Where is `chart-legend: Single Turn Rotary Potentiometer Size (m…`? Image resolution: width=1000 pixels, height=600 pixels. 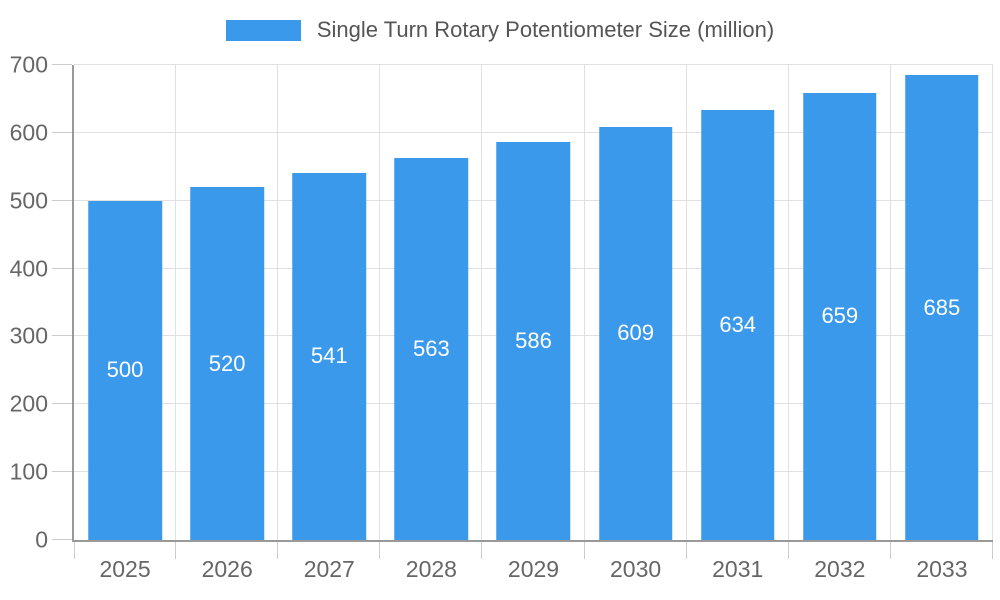 chart-legend: Single Turn Rotary Potentiometer Size (m… is located at coordinates (500, 30).